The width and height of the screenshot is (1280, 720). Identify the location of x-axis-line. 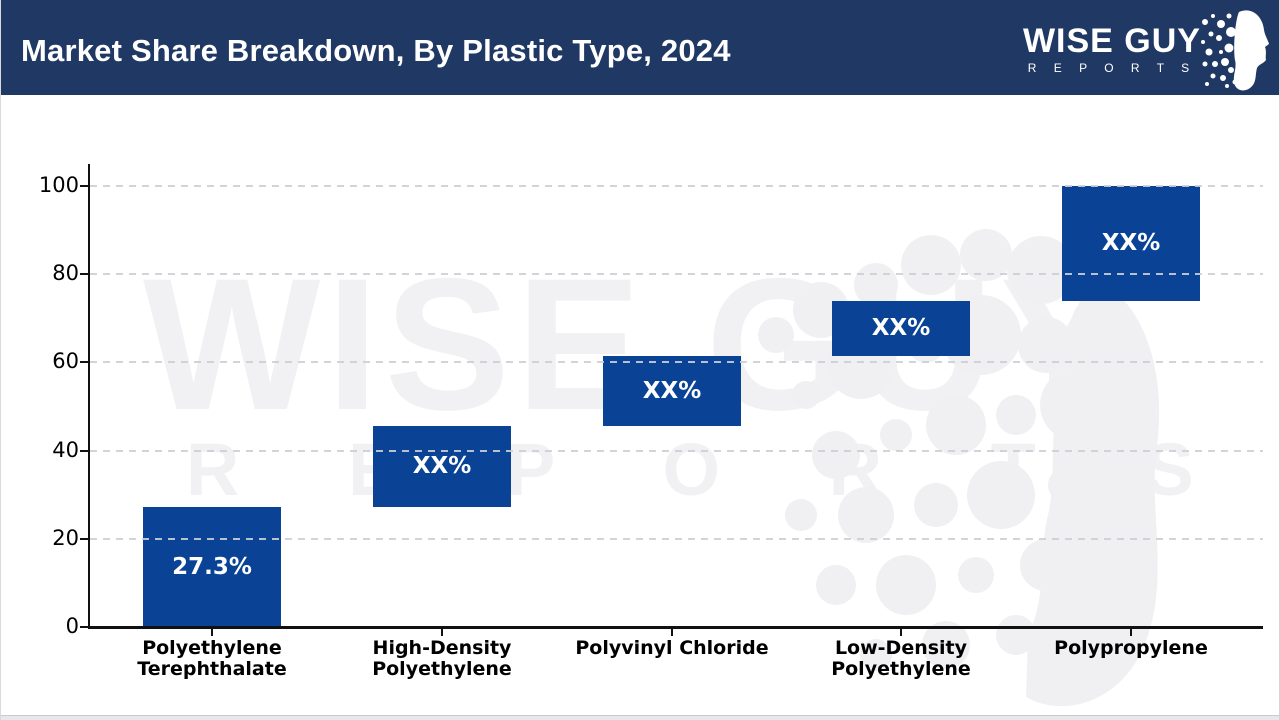
(675, 627).